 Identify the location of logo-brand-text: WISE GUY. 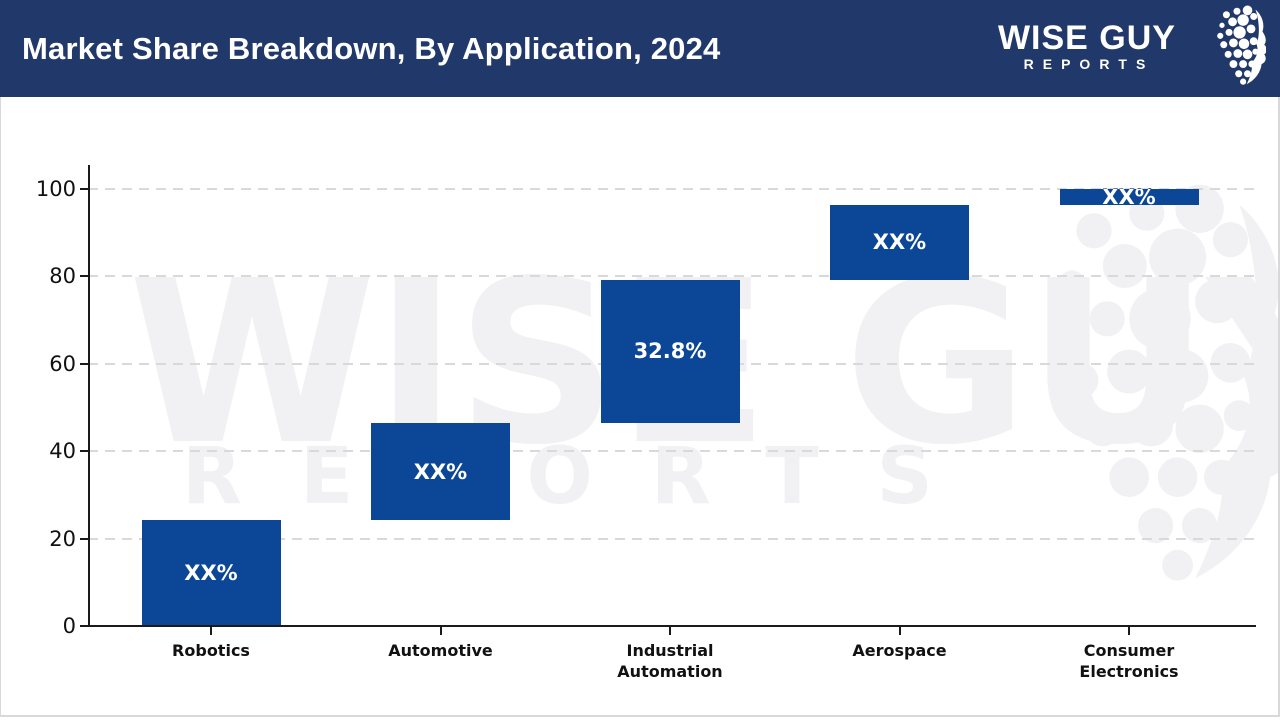
(1086, 38).